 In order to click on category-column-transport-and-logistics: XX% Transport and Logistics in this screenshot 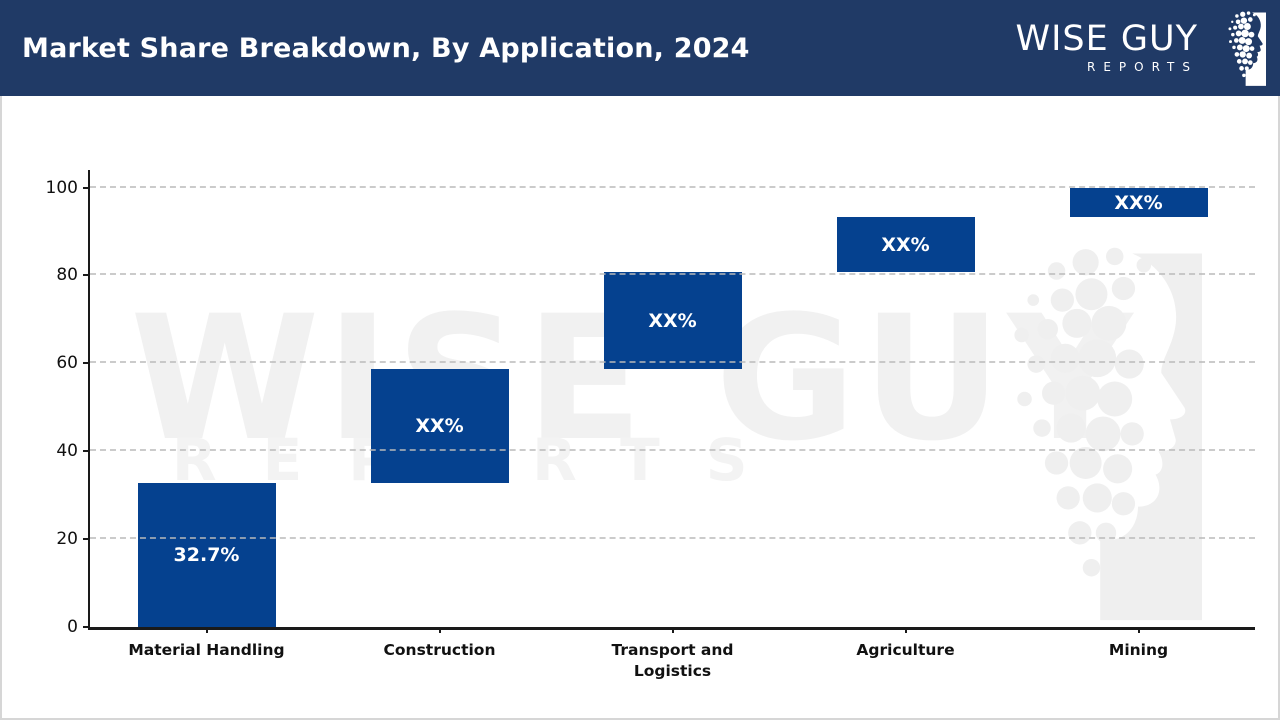, I will do `click(672, 425)`.